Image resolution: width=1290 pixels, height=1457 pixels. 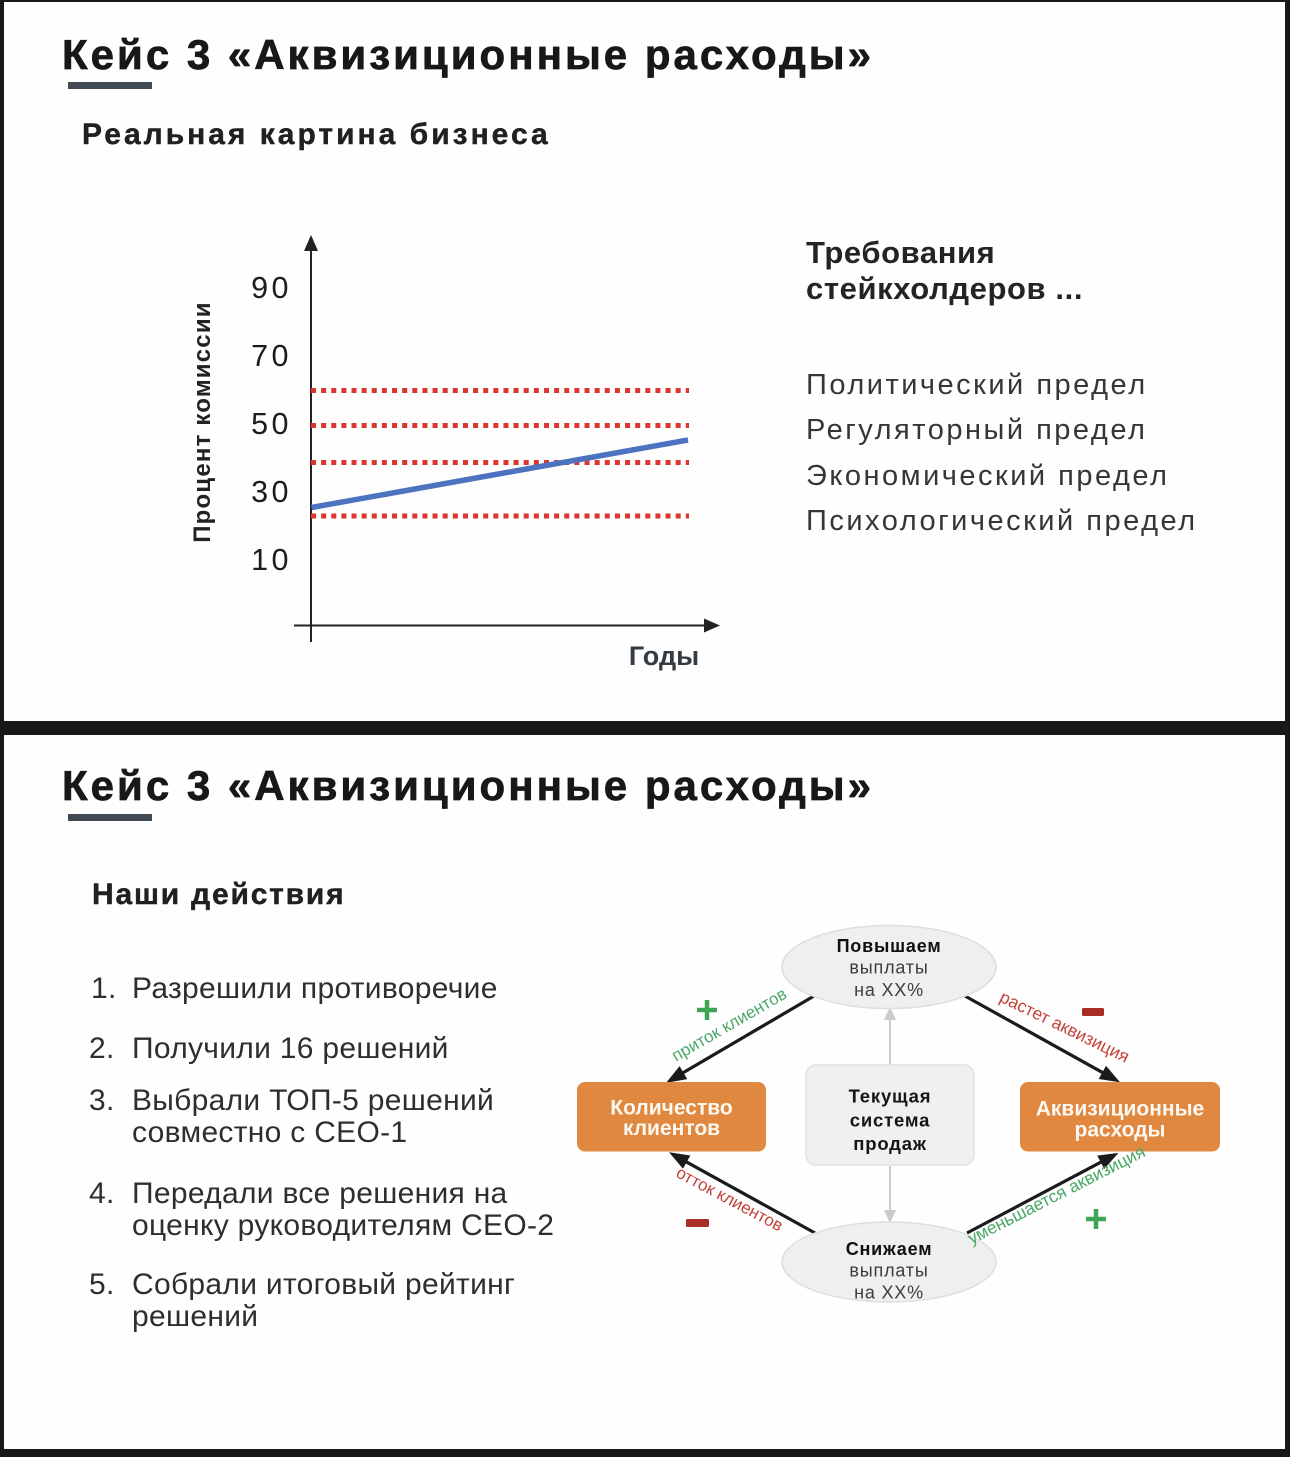 What do you see at coordinates (889, 946) in the screenshot?
I see `svg-text: Повышаем` at bounding box center [889, 946].